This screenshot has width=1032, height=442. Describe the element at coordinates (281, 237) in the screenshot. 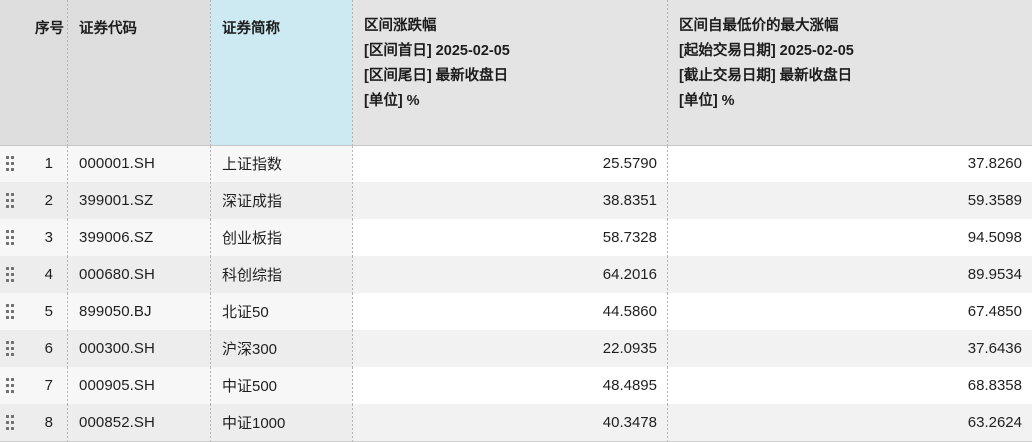

I see `cell-name: 创业板指` at that location.